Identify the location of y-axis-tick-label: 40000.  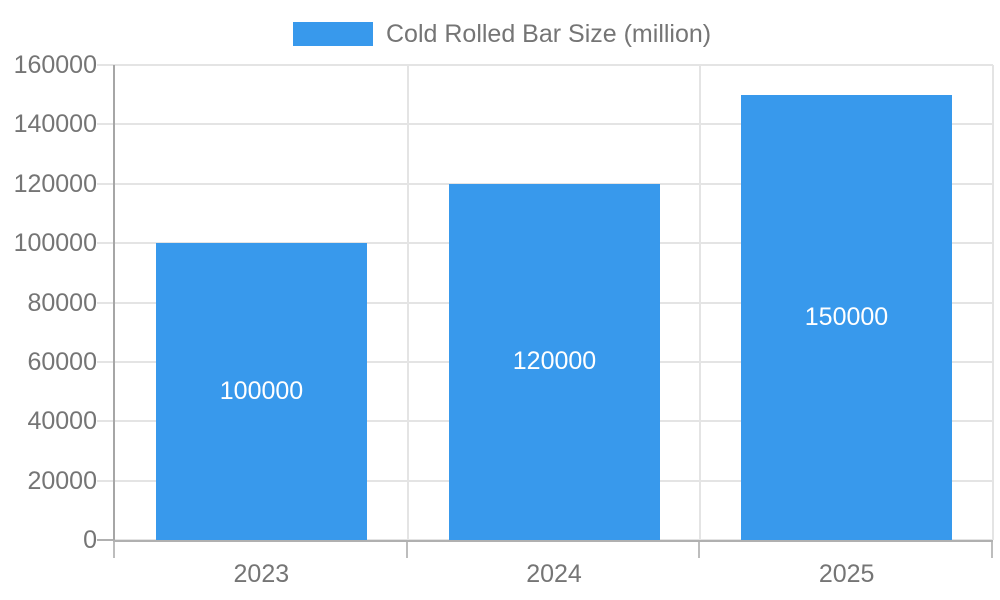
(62, 421).